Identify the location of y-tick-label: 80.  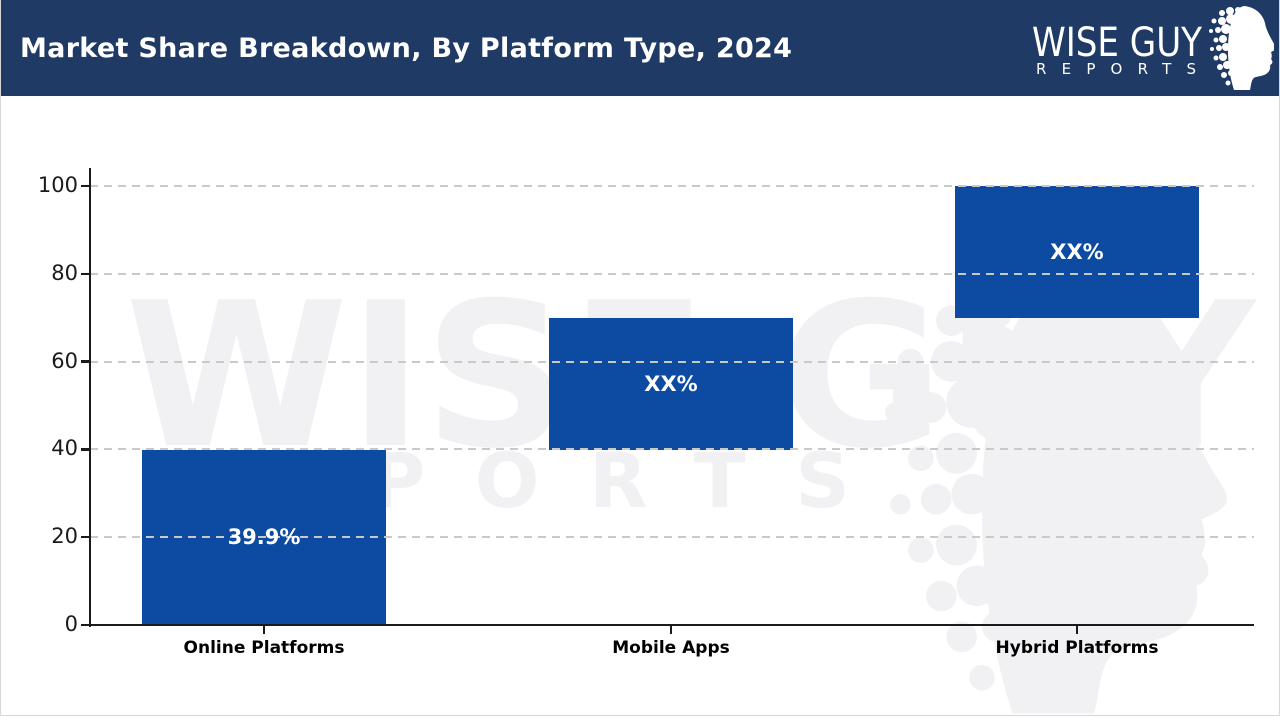
(64, 272).